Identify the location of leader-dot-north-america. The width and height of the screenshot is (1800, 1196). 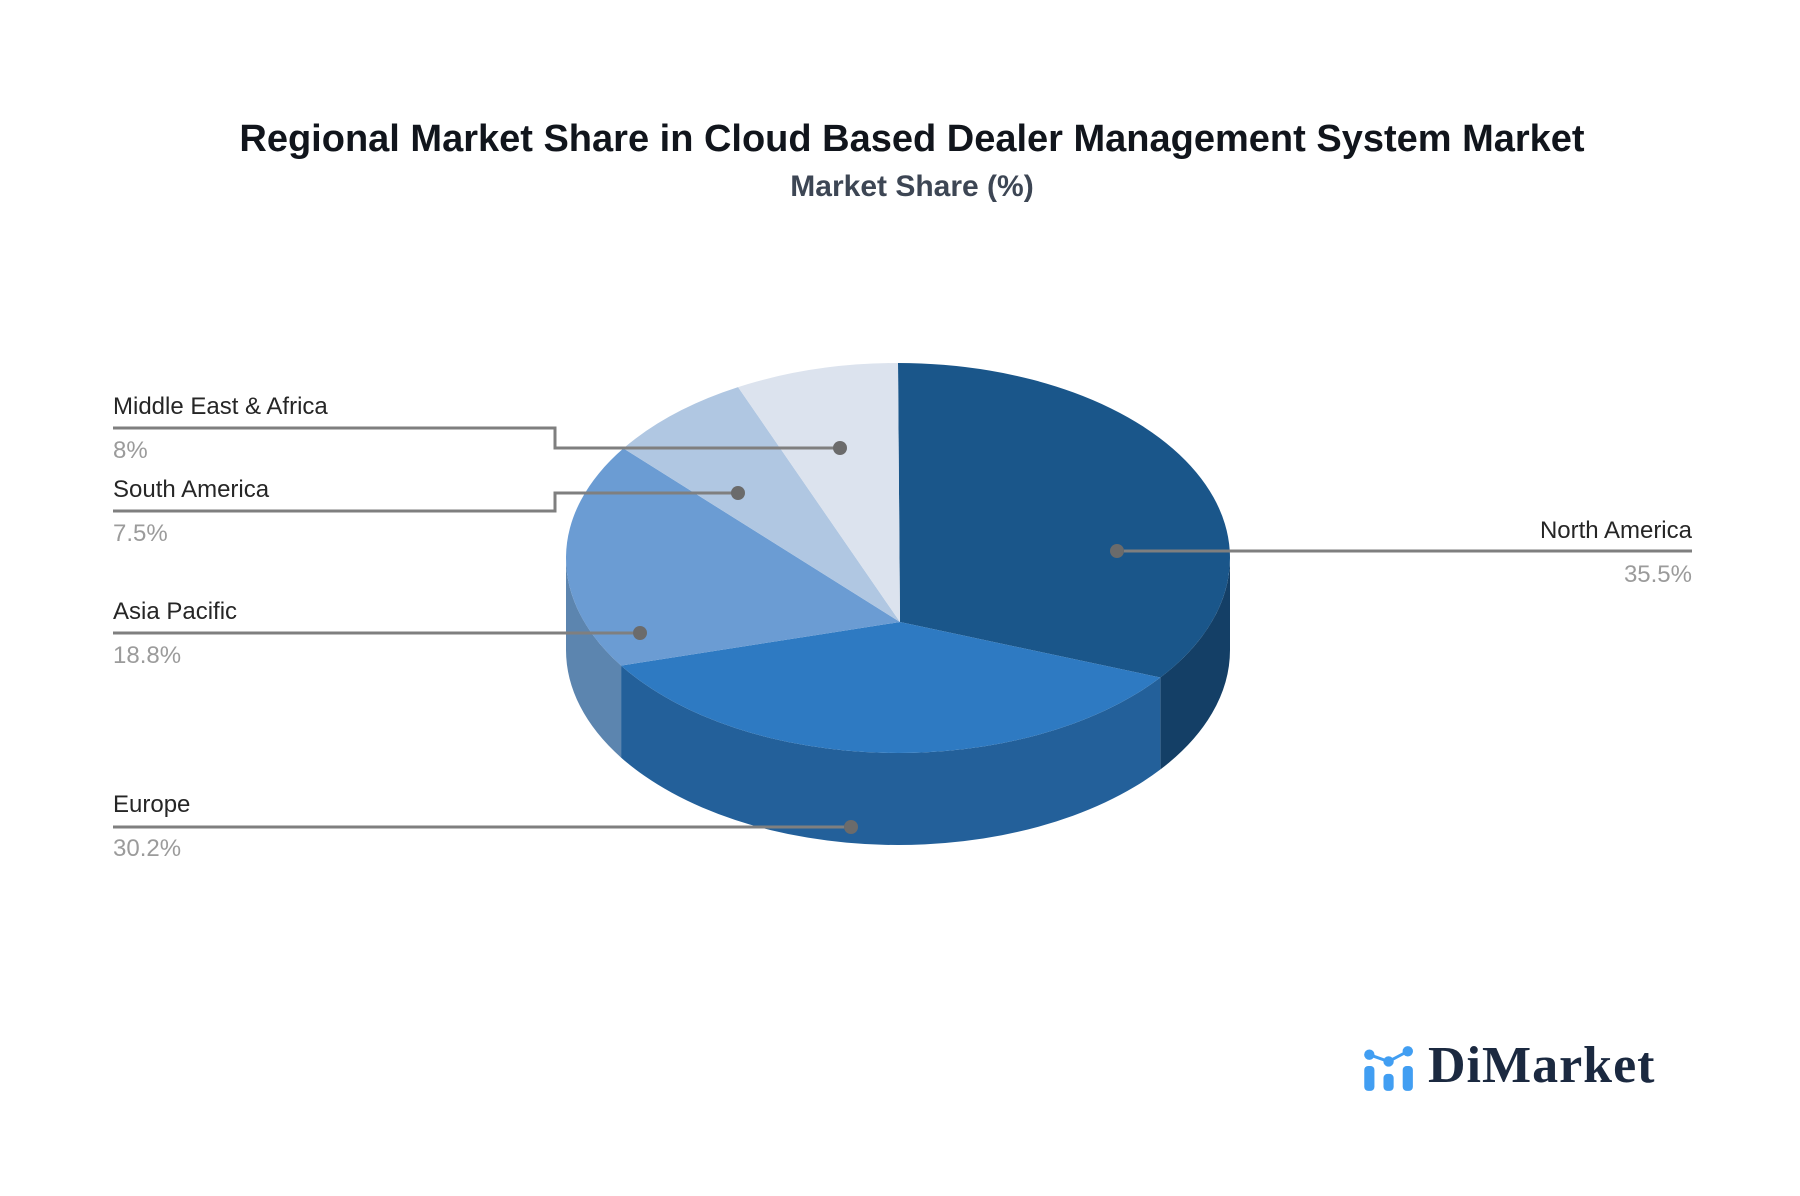
(1117, 551).